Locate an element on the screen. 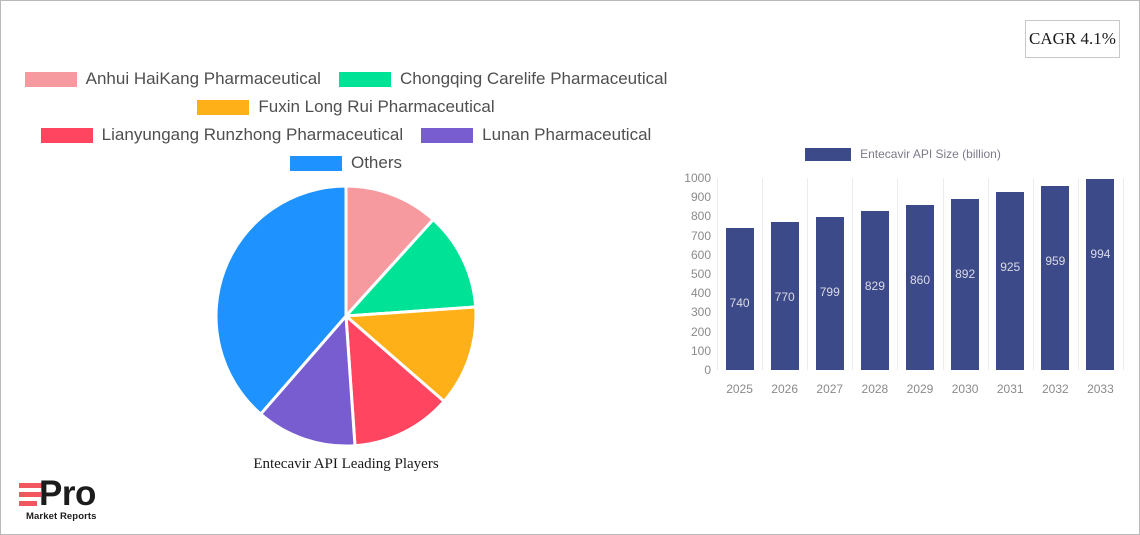  bar-legend: Entecavir API Size (billion) is located at coordinates (903, 154).